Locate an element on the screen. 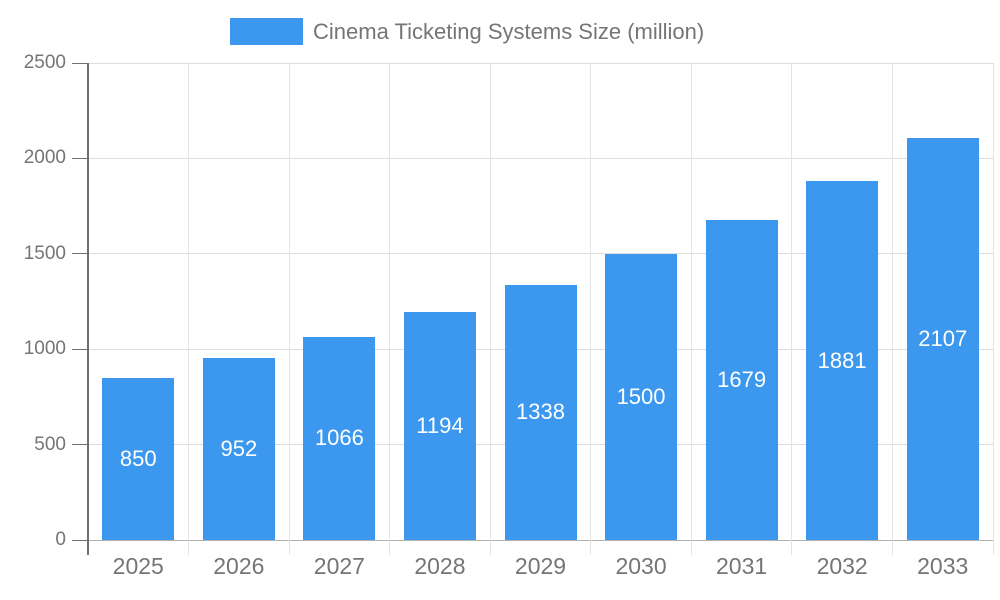 Image resolution: width=1000 pixels, height=600 pixels. x-tick-label: 2026 is located at coordinates (239, 566).